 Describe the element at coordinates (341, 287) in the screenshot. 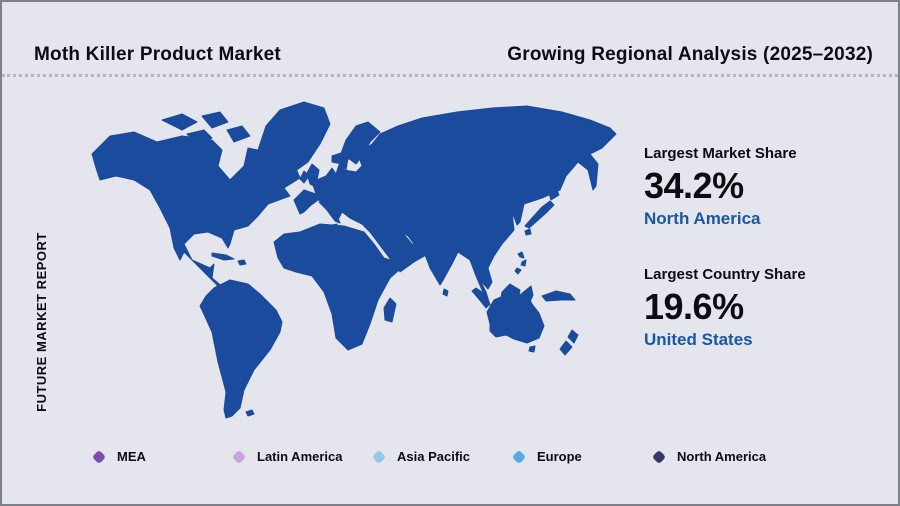

I see `map-africa` at that location.